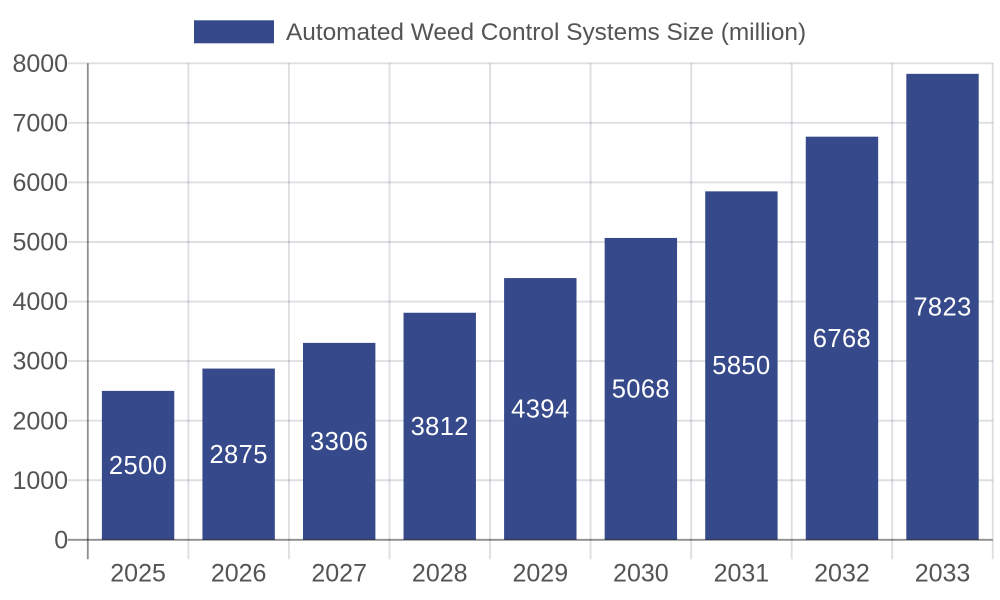 Image resolution: width=1000 pixels, height=600 pixels. Describe the element at coordinates (440, 427) in the screenshot. I see `svg-text: 3812` at that location.